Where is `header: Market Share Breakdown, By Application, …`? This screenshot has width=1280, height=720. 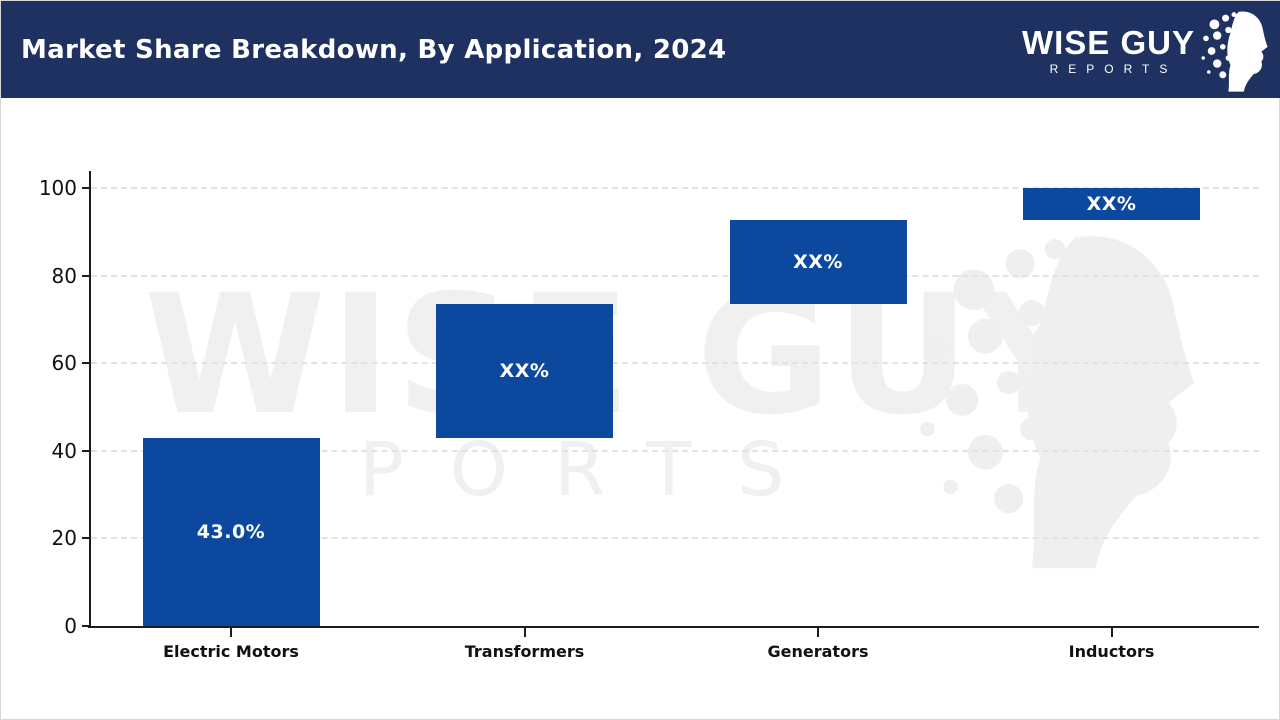
header: Market Share Breakdown, By Application, … is located at coordinates (640, 49).